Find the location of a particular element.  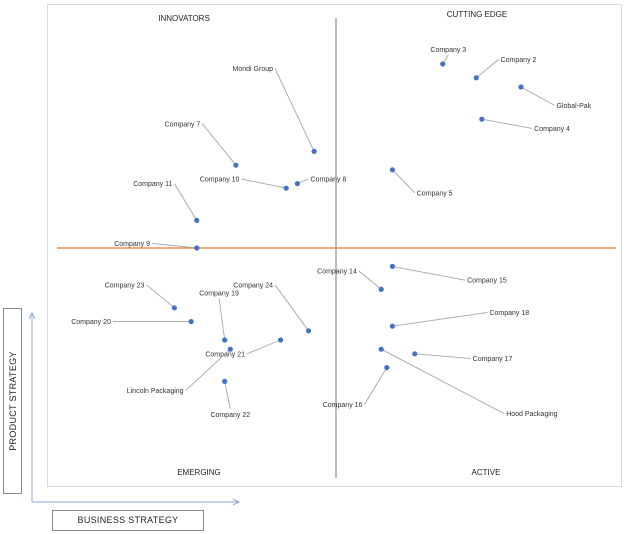

point-label-company-19: Company 19 is located at coordinates (219, 294).